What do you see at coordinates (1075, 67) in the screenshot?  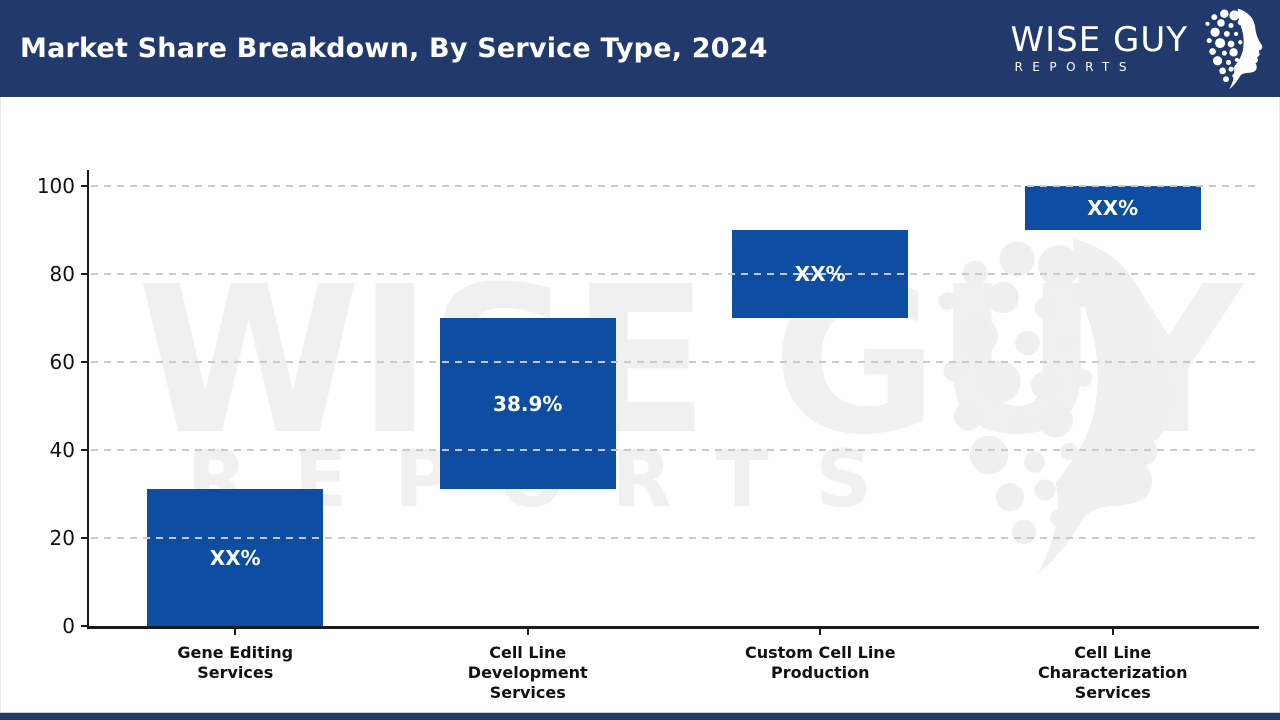 I see `logo-reports-text: REPORTS` at bounding box center [1075, 67].